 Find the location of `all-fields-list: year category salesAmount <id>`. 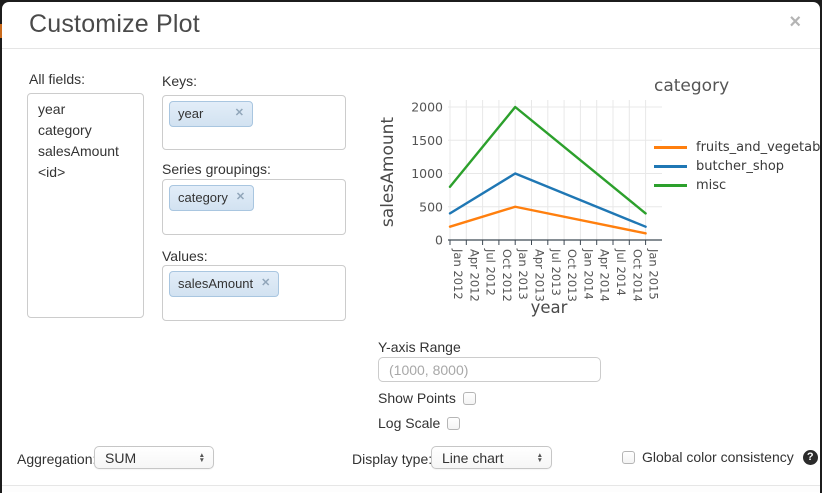

all-fields-list: year category salesAmount <id> is located at coordinates (85, 205).